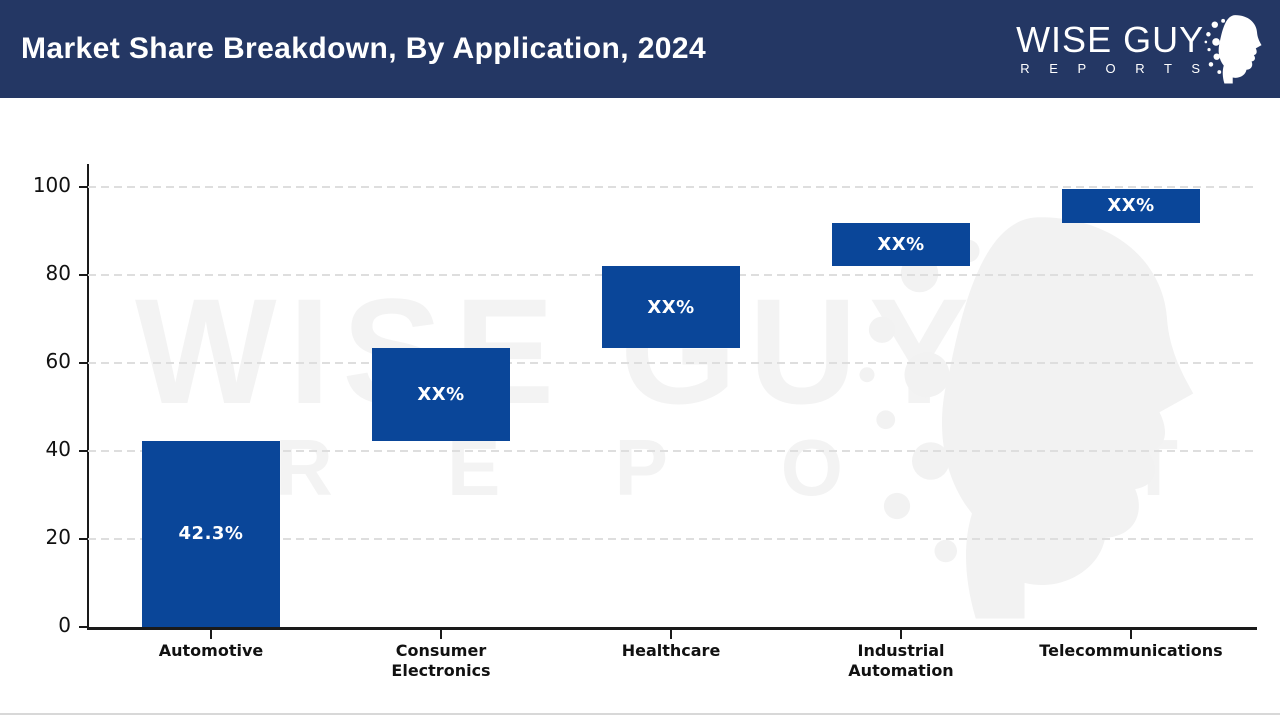 The image size is (1280, 720). I want to click on x-tick-label: Industrial Automation, so click(901, 660).